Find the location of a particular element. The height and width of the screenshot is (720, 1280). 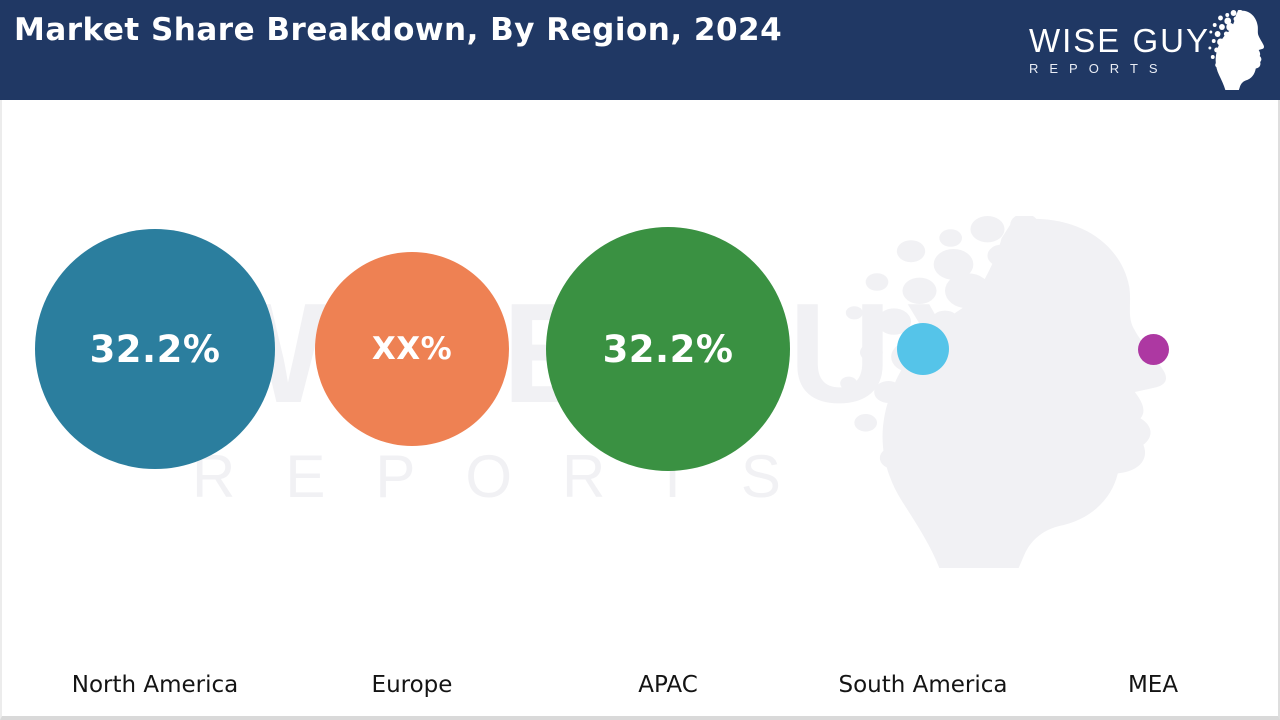

region-label-mea: MEA is located at coordinates (1153, 685).